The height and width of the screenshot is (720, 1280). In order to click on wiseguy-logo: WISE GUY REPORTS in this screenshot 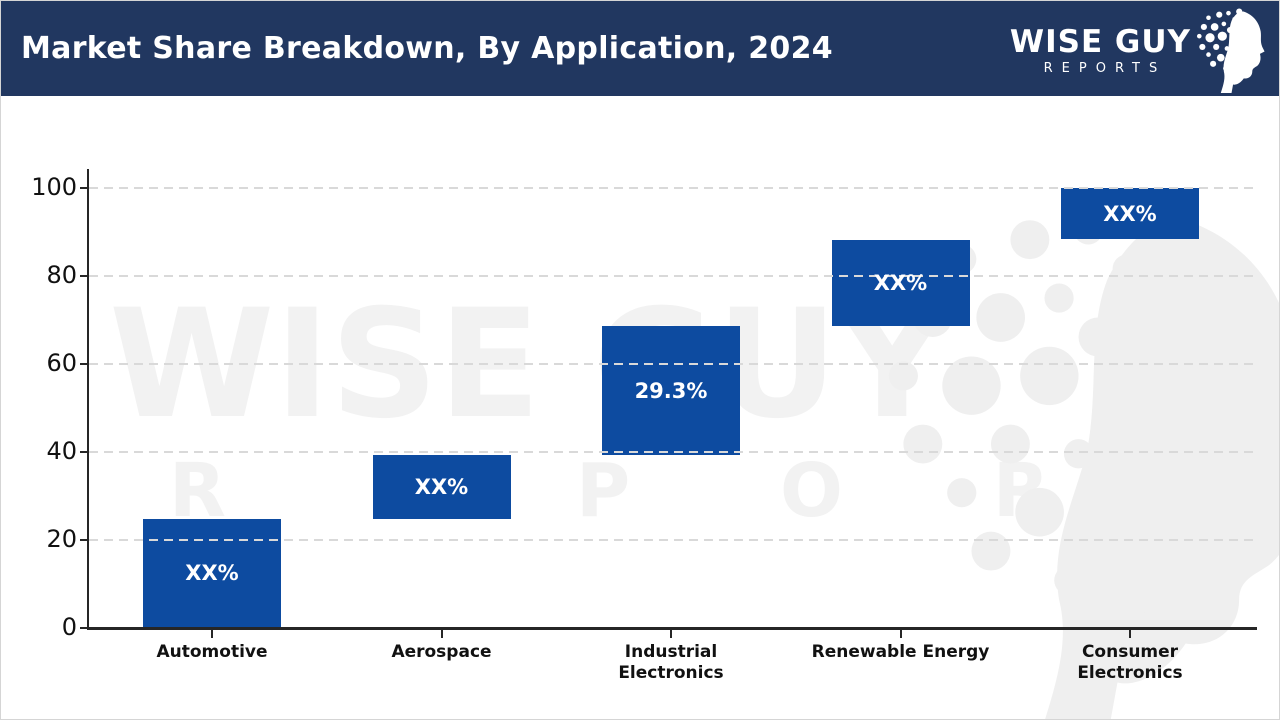, I will do `click(1138, 50)`.